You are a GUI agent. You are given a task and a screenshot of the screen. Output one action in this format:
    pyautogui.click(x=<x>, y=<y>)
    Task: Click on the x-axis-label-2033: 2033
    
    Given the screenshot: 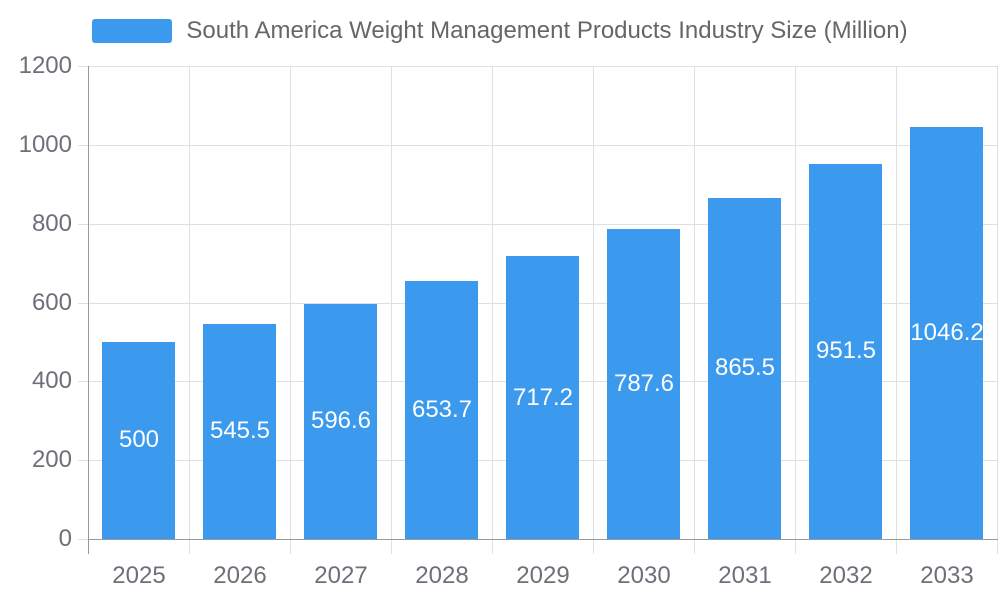 What is the action you would take?
    pyautogui.click(x=947, y=575)
    